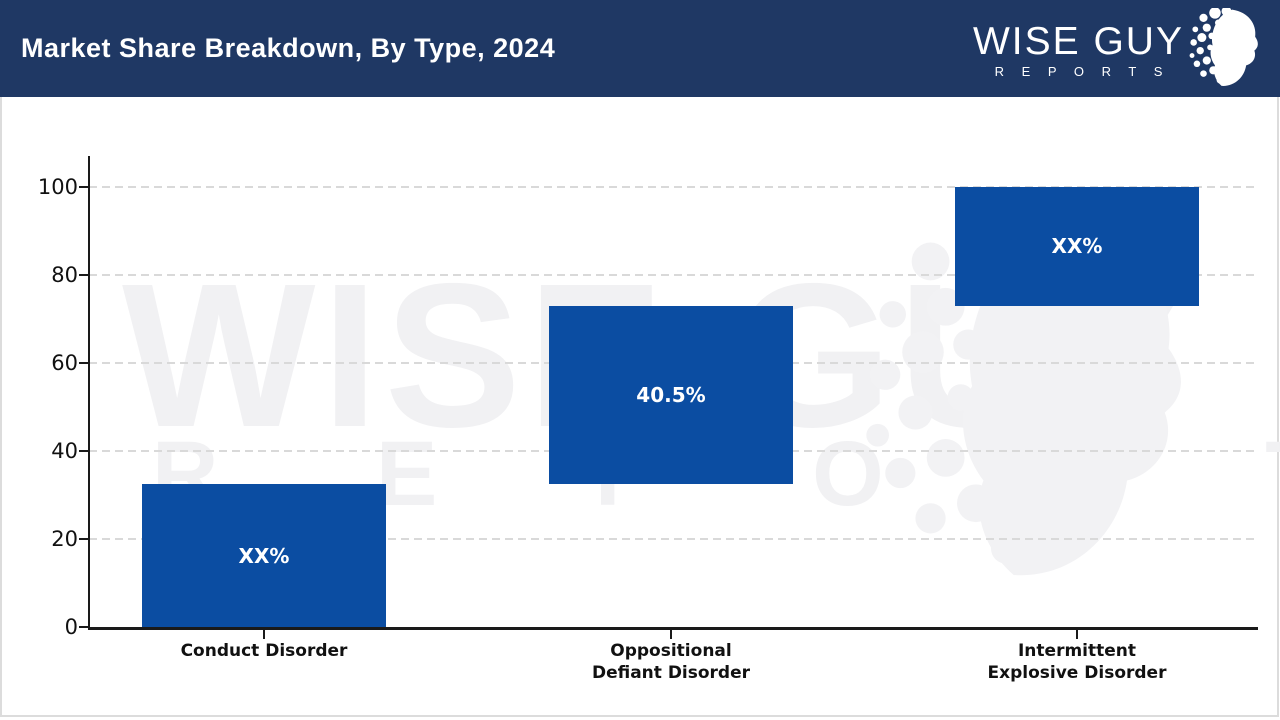  I want to click on y-tick-label: 60, so click(64, 363).